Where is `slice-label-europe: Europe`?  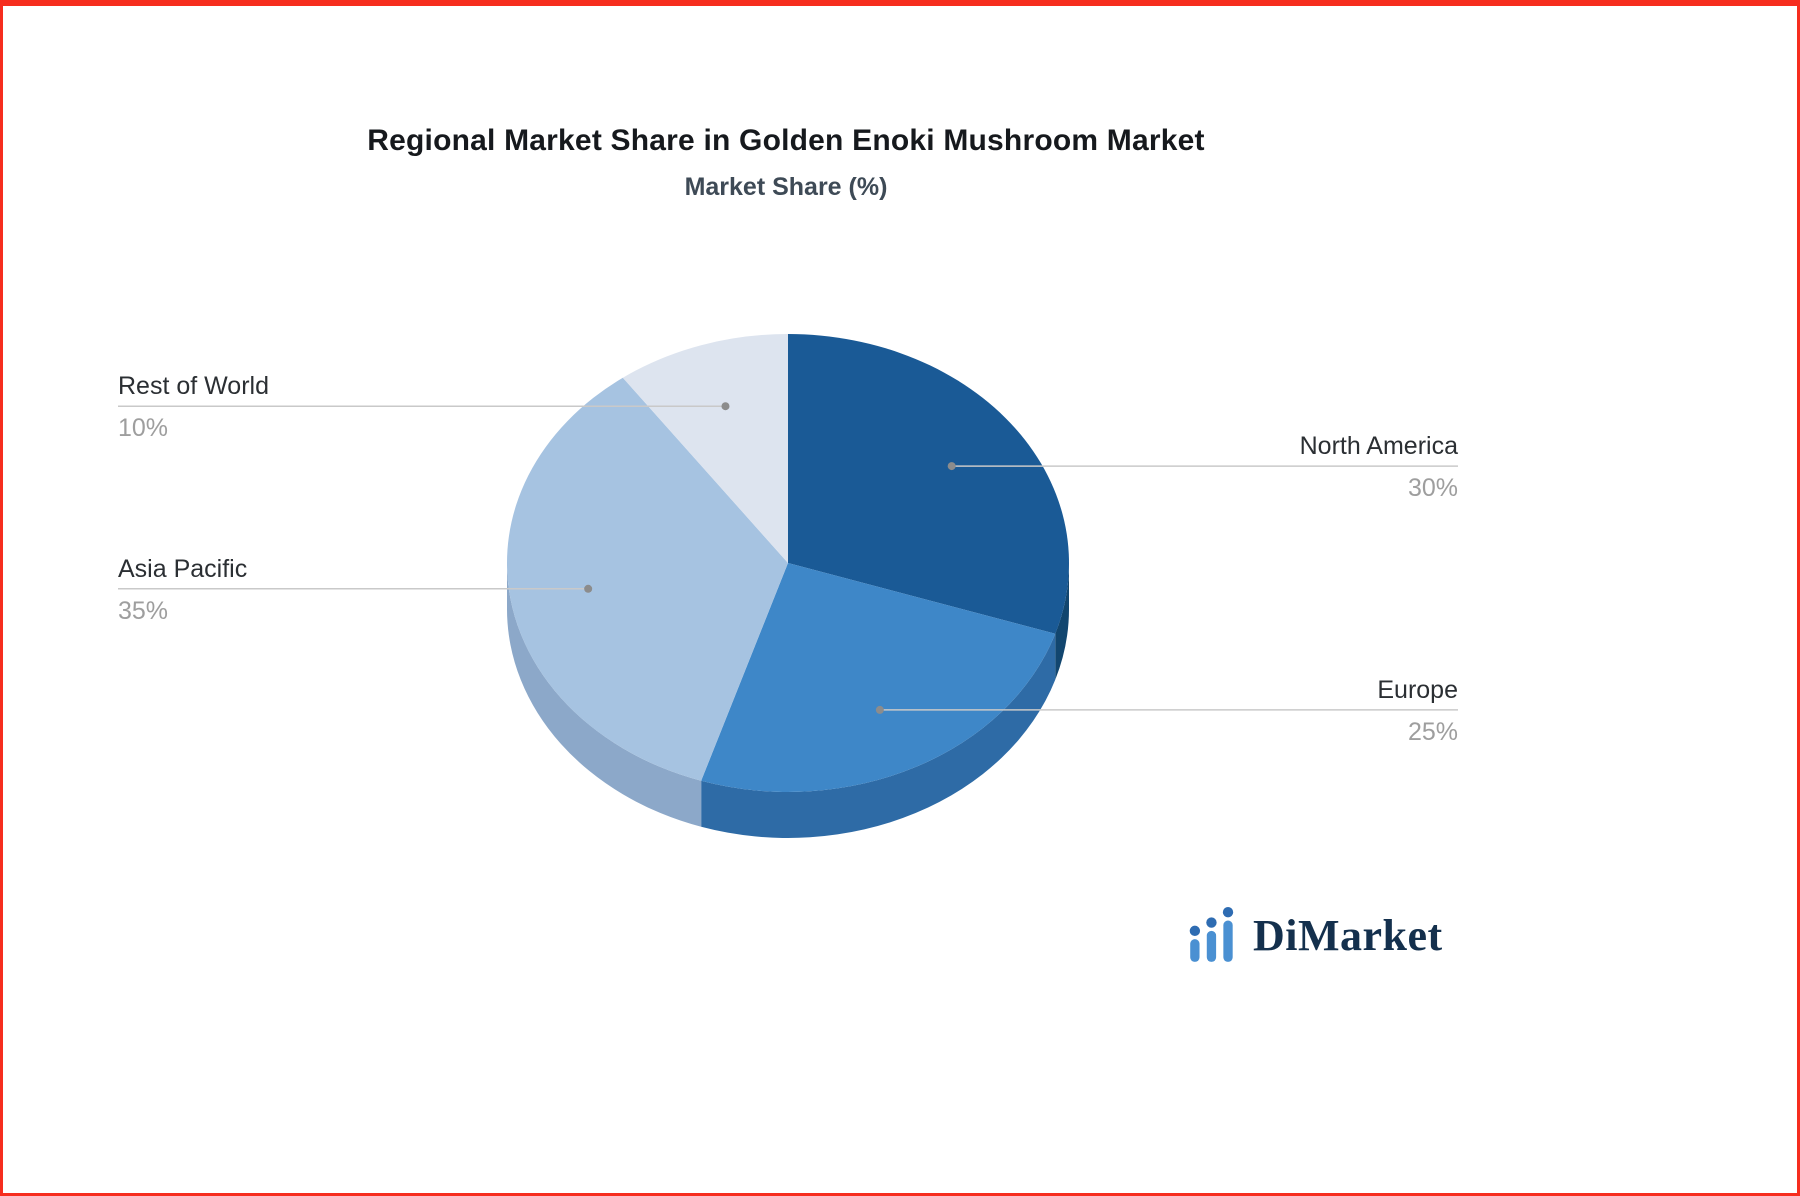 slice-label-europe: Europe is located at coordinates (1417, 690).